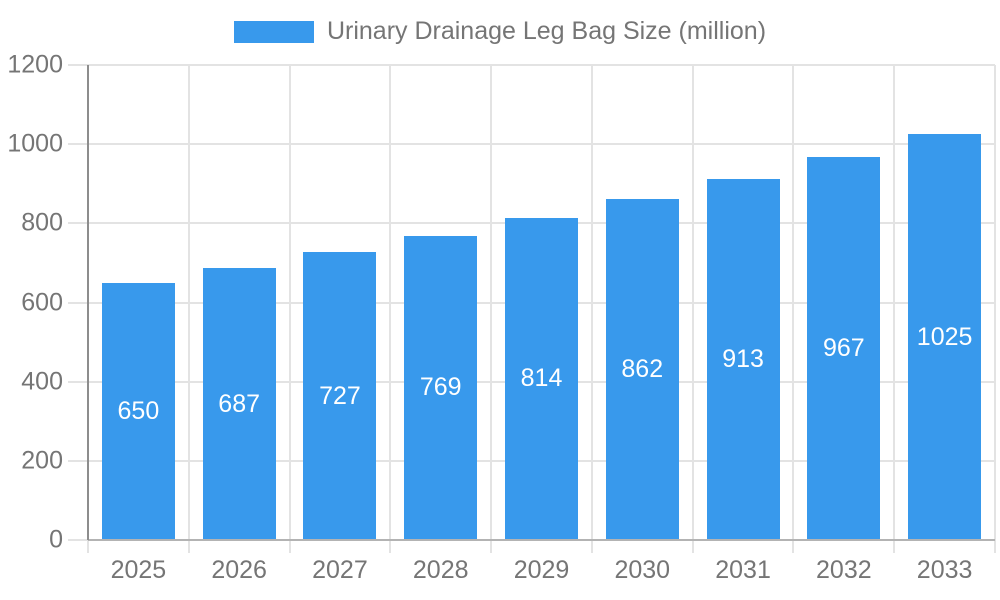  Describe the element at coordinates (541, 570) in the screenshot. I see `x-axis-label: 2029` at that location.